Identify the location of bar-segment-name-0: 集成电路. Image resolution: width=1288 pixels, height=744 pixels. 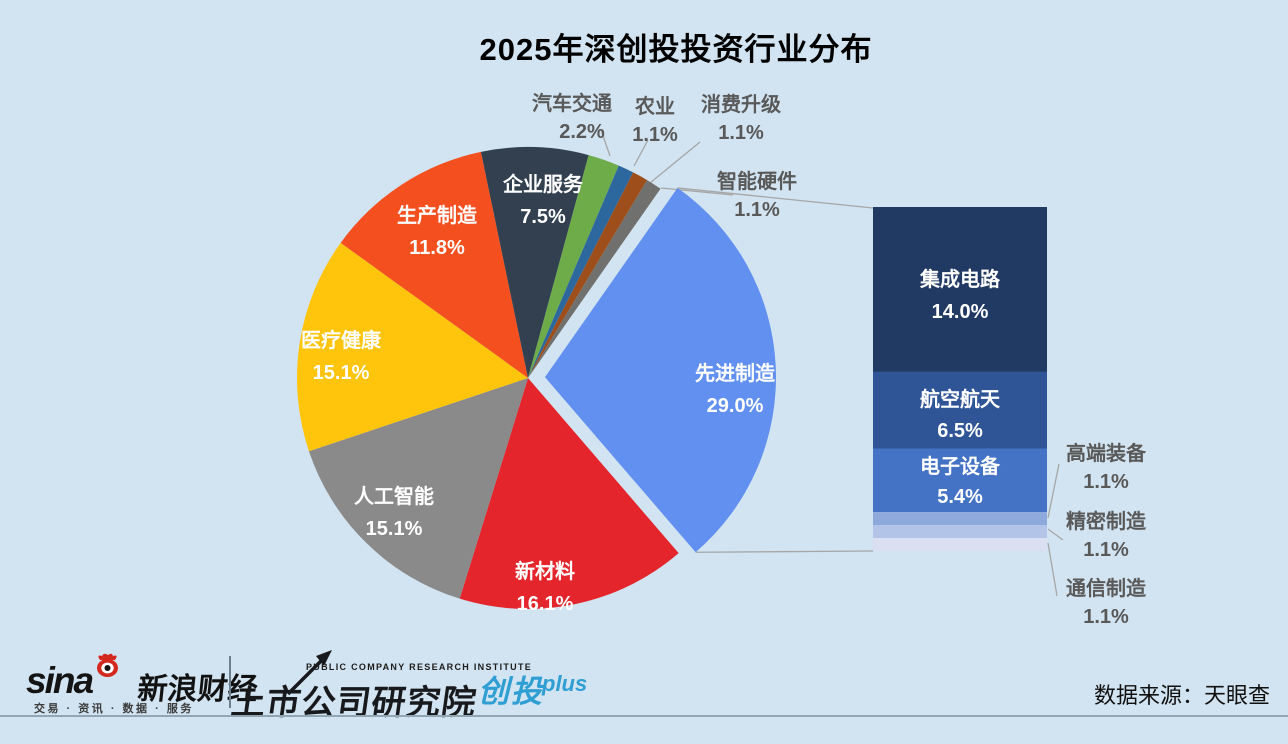
(960, 279).